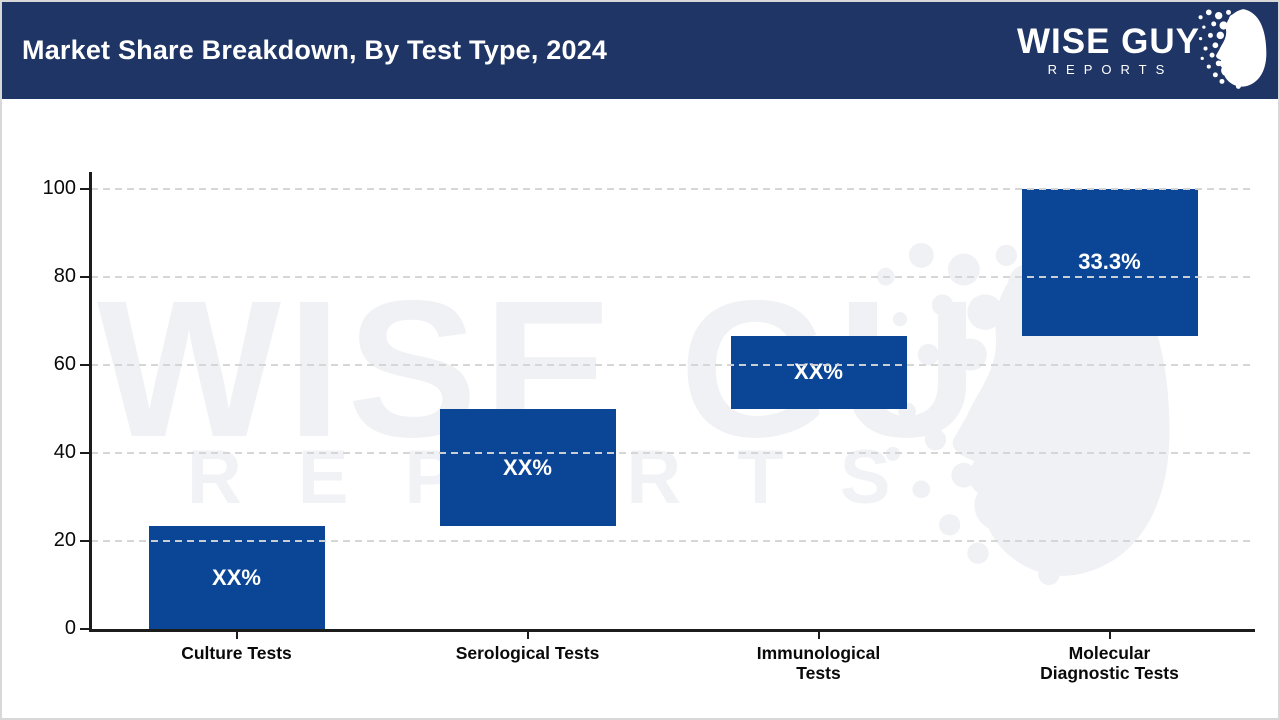 The image size is (1280, 720). I want to click on bar-segment: 33.3%, so click(1109, 262).